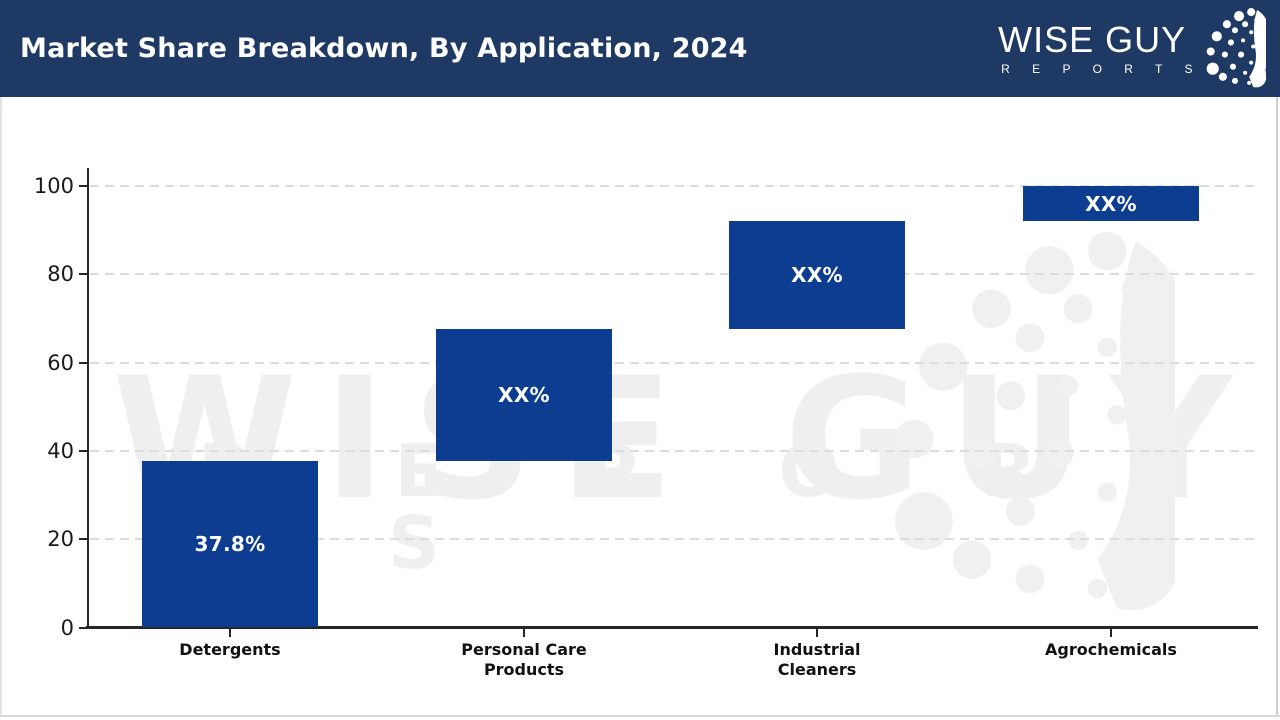  Describe the element at coordinates (1236, 47) in the screenshot. I see `dotted-face-logo-icon` at that location.